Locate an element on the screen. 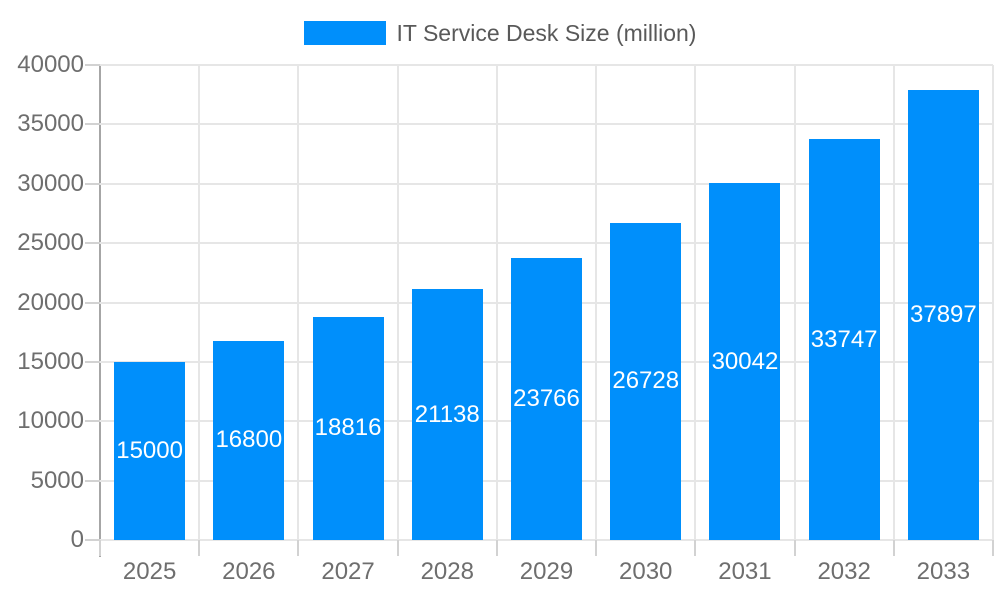  legend-swatch-icon is located at coordinates (344, 33).